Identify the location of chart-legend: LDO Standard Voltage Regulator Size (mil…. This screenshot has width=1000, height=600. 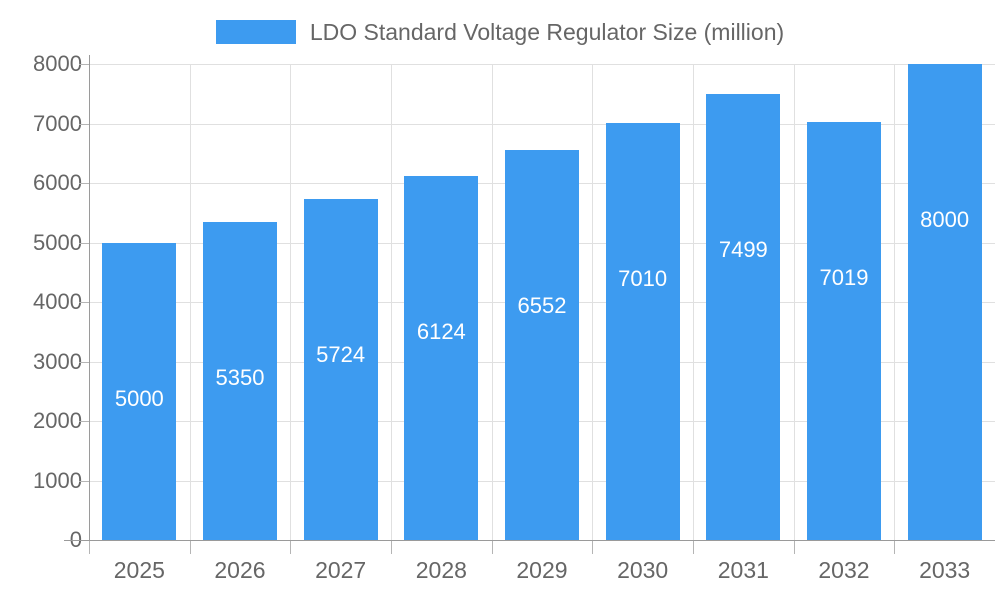
(500, 32).